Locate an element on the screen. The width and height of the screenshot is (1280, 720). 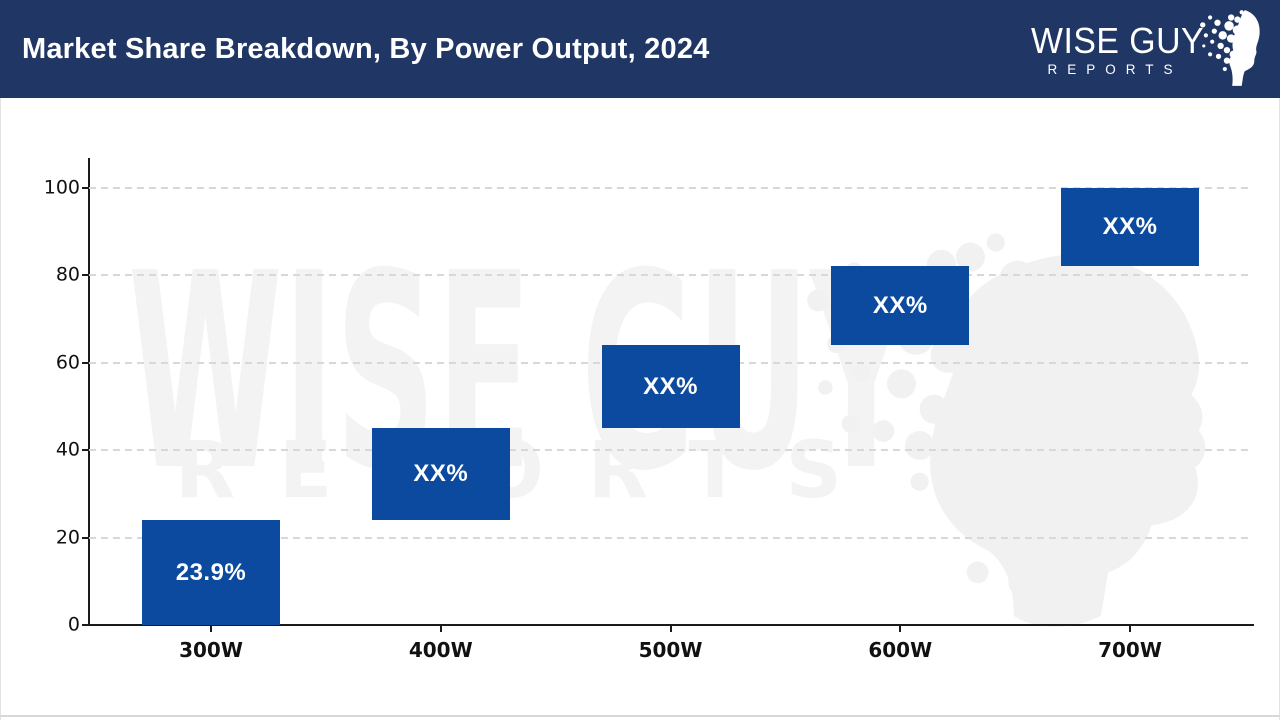
logo-wordmark: WISE GUY REPORTS is located at coordinates (1112, 48).